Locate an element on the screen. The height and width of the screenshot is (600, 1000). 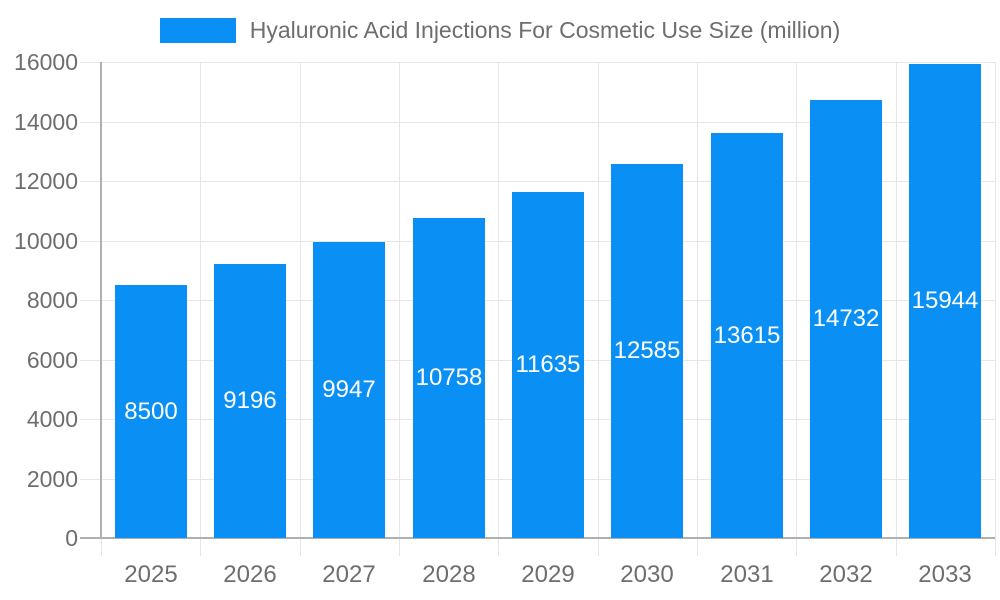
bar: 10758 is located at coordinates (449, 378).